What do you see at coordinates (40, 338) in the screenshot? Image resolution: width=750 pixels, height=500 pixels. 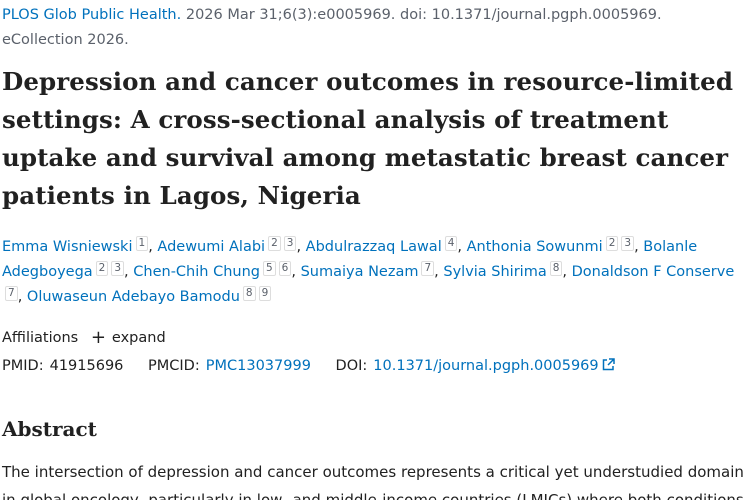 I see `affiliations-label: Affiliations` at bounding box center [40, 338].